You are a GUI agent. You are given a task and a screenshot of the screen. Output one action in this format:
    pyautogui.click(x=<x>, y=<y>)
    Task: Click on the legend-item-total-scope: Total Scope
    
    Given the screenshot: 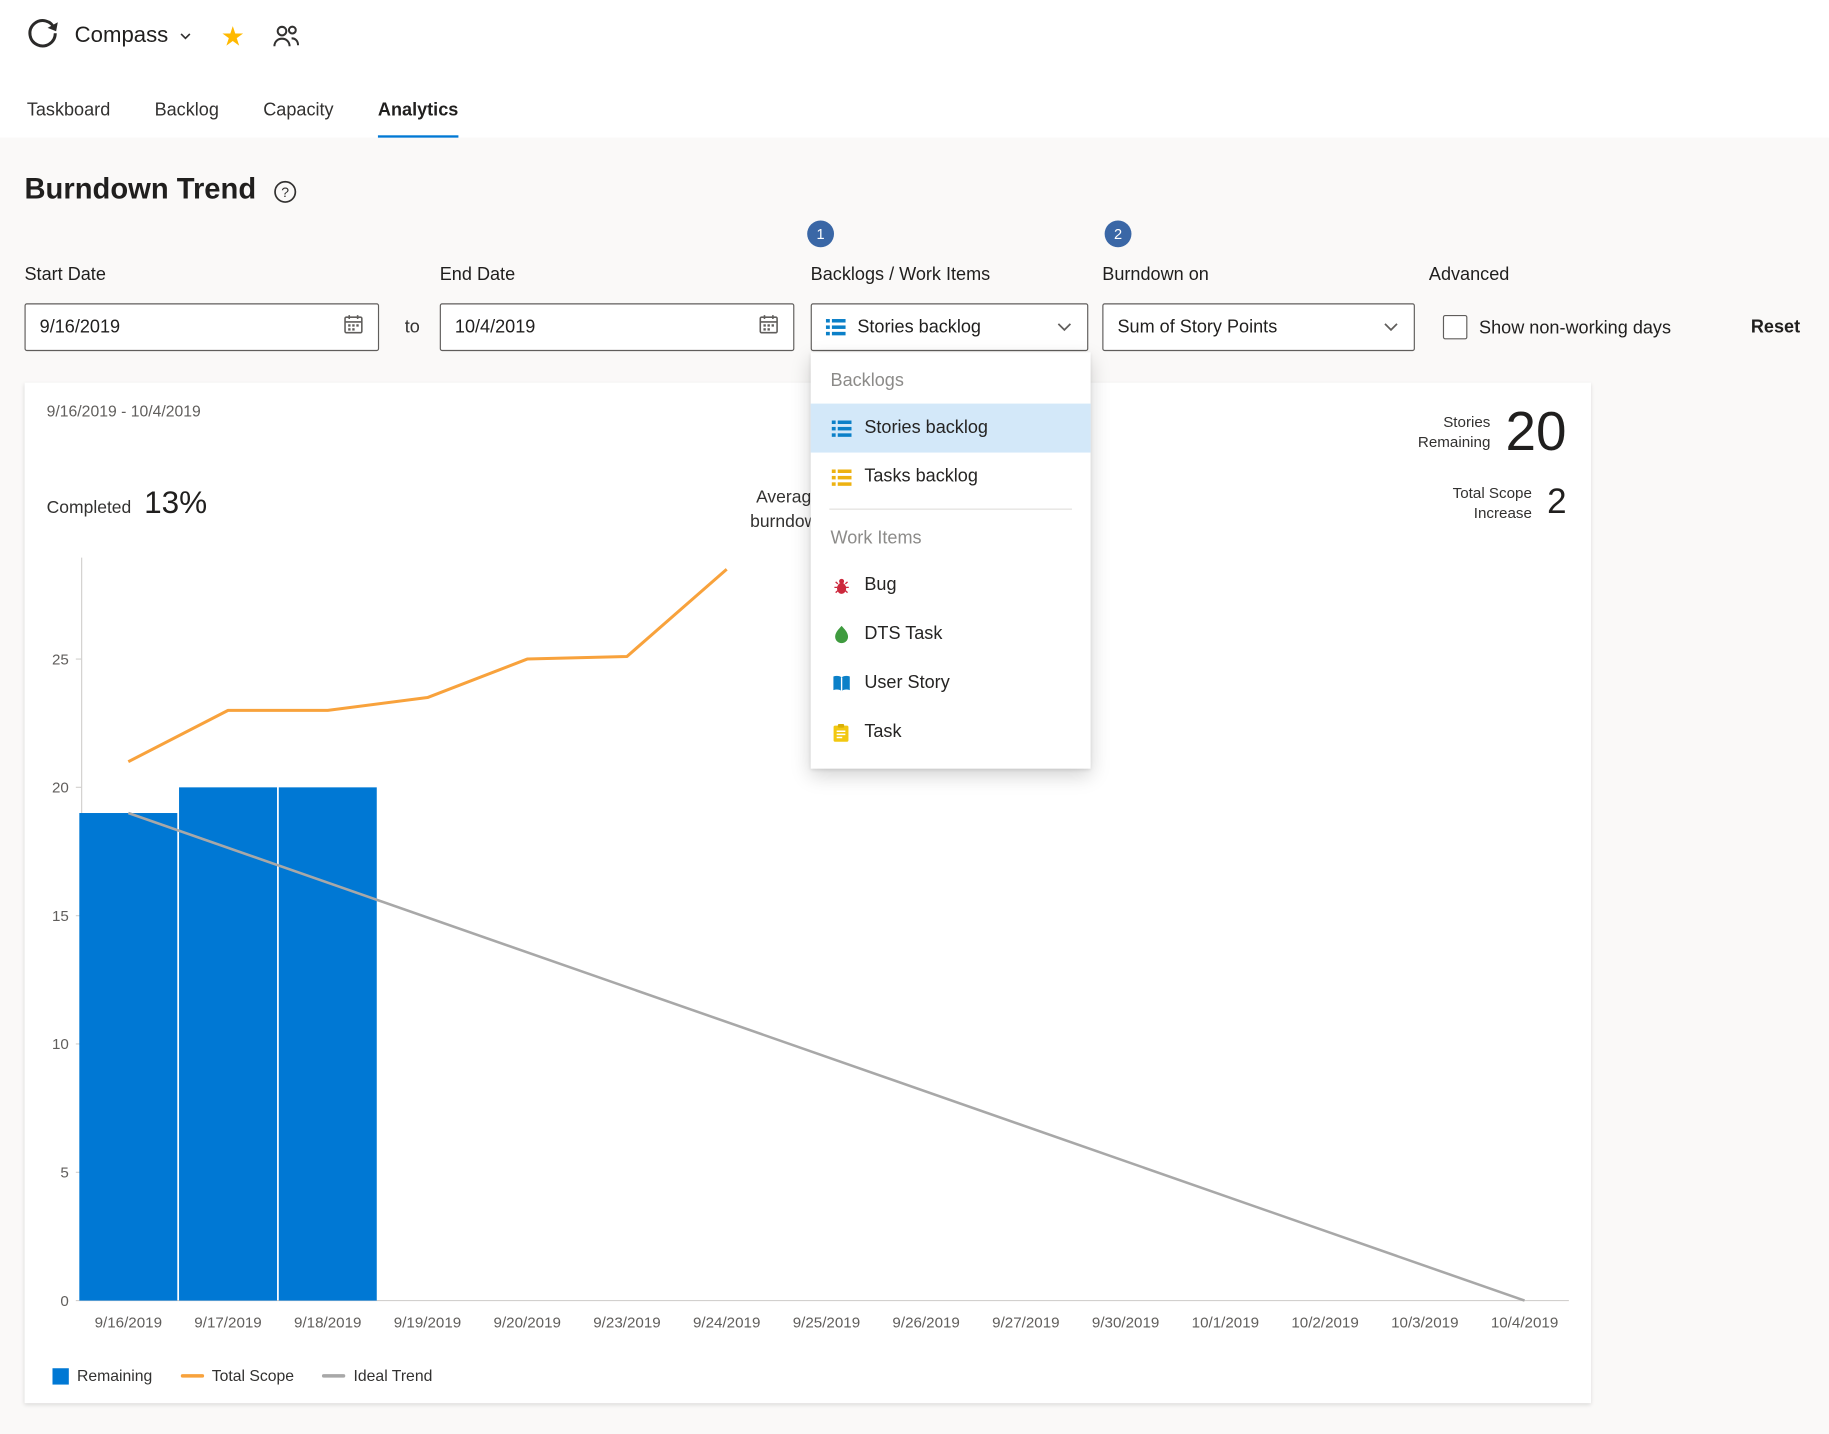 What is the action you would take?
    pyautogui.click(x=237, y=1376)
    